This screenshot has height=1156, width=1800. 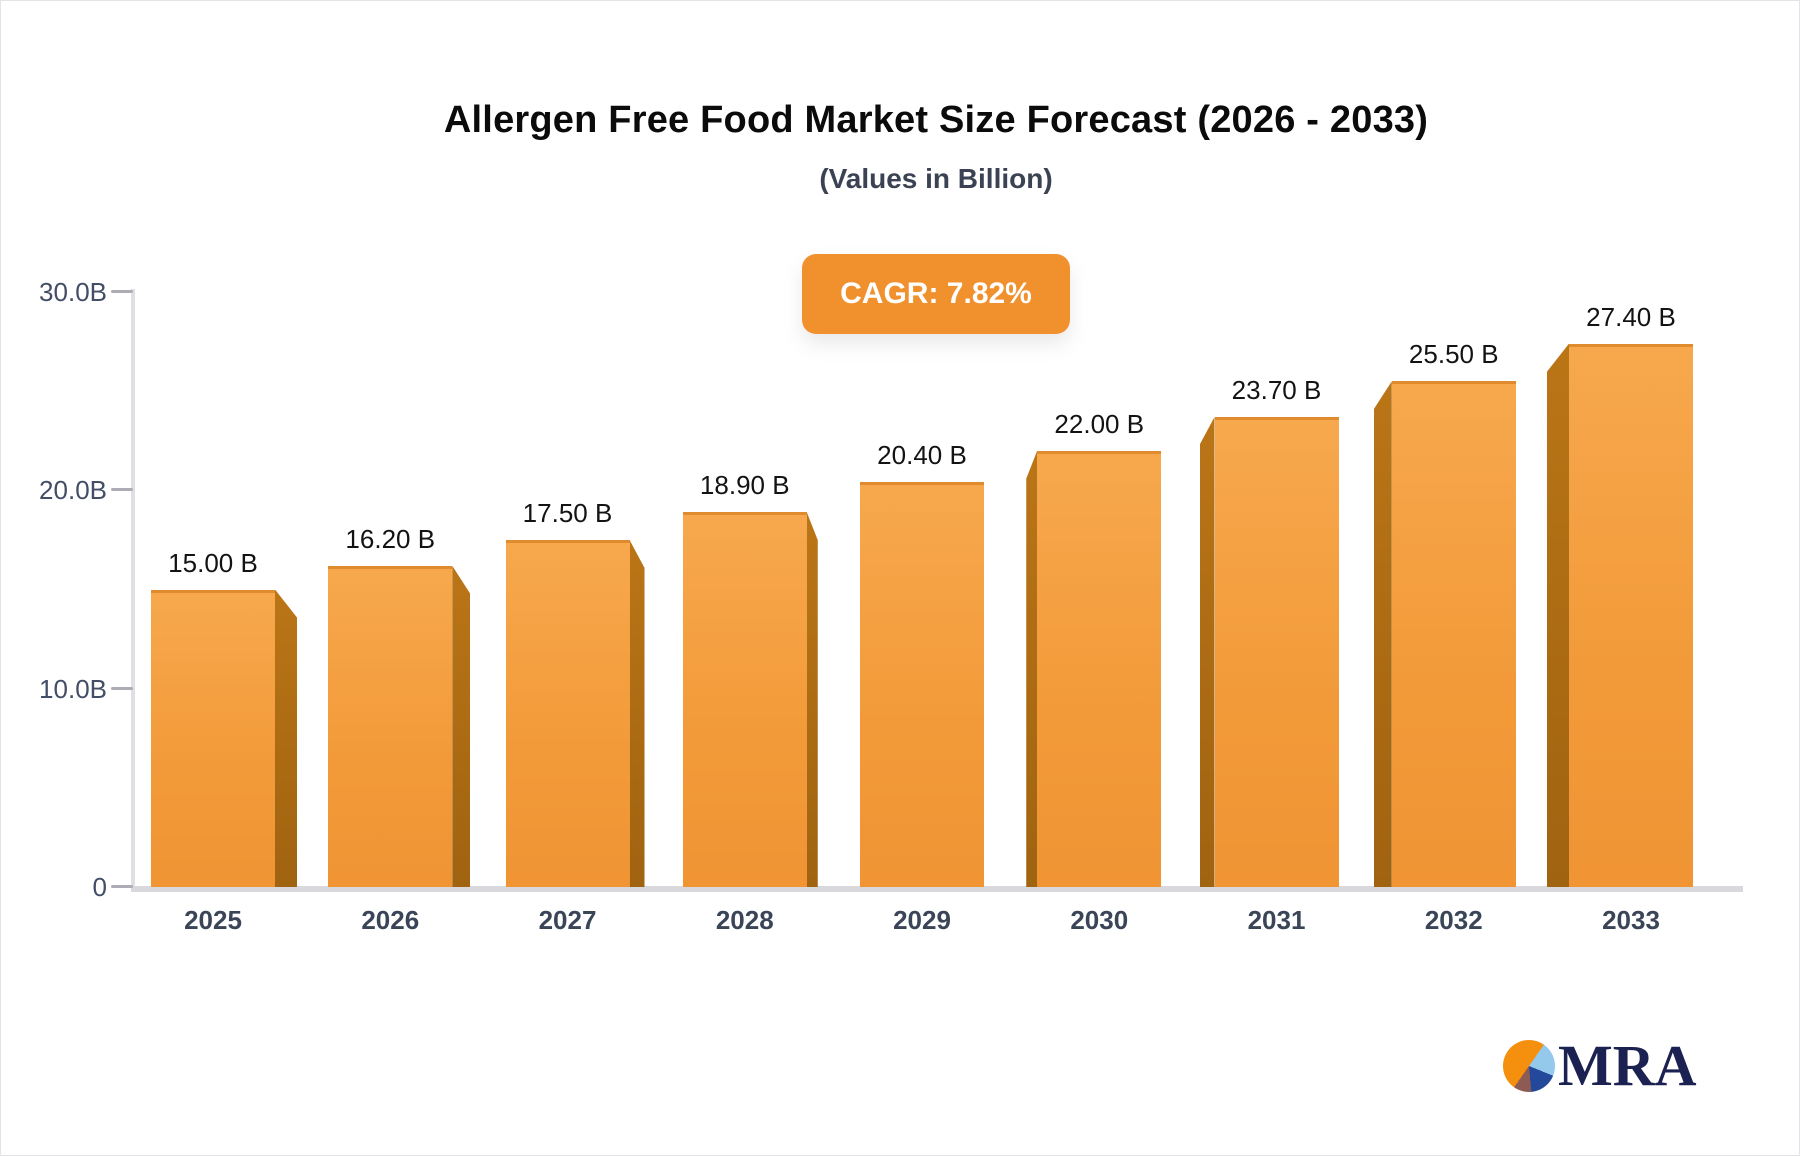 I want to click on mra-logo: MRA, so click(x=1600, y=1066).